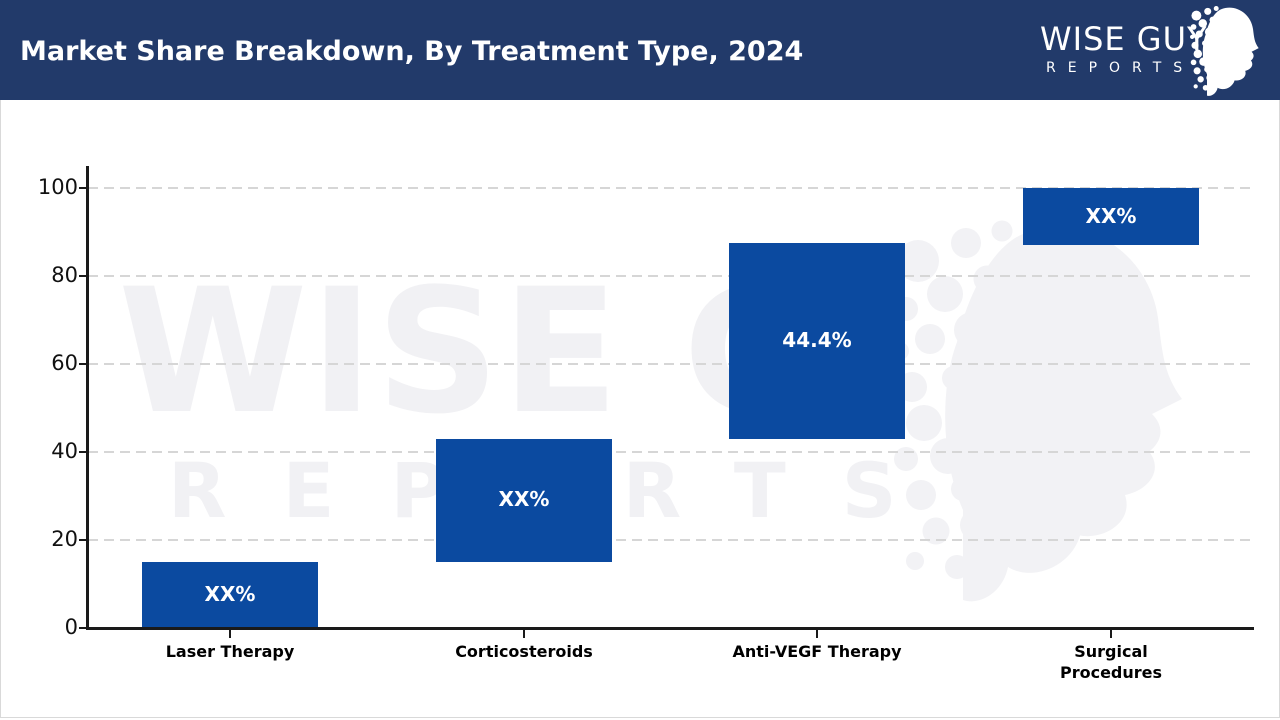 The height and width of the screenshot is (720, 1280). What do you see at coordinates (1120, 68) in the screenshot?
I see `brand-subtitle: REPORTS` at bounding box center [1120, 68].